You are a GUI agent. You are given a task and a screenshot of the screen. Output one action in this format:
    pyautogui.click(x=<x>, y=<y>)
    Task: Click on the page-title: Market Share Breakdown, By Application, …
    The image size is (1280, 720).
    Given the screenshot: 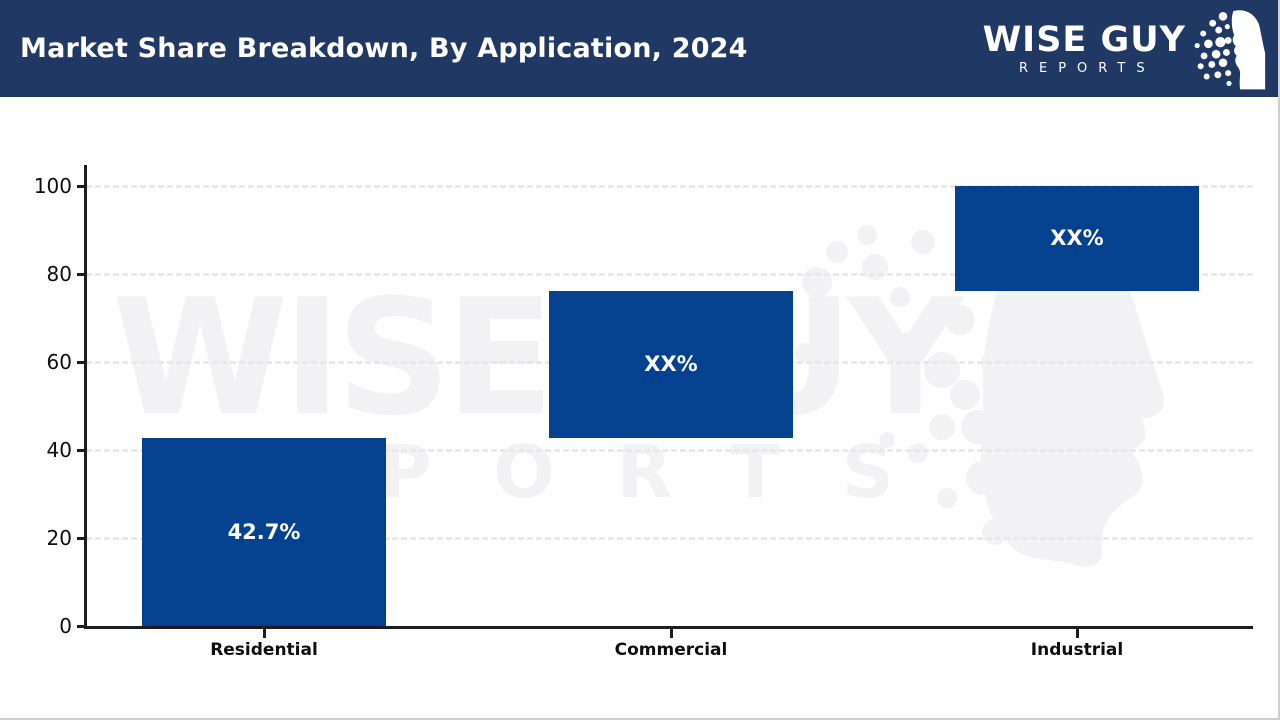 What is the action you would take?
    pyautogui.click(x=384, y=48)
    